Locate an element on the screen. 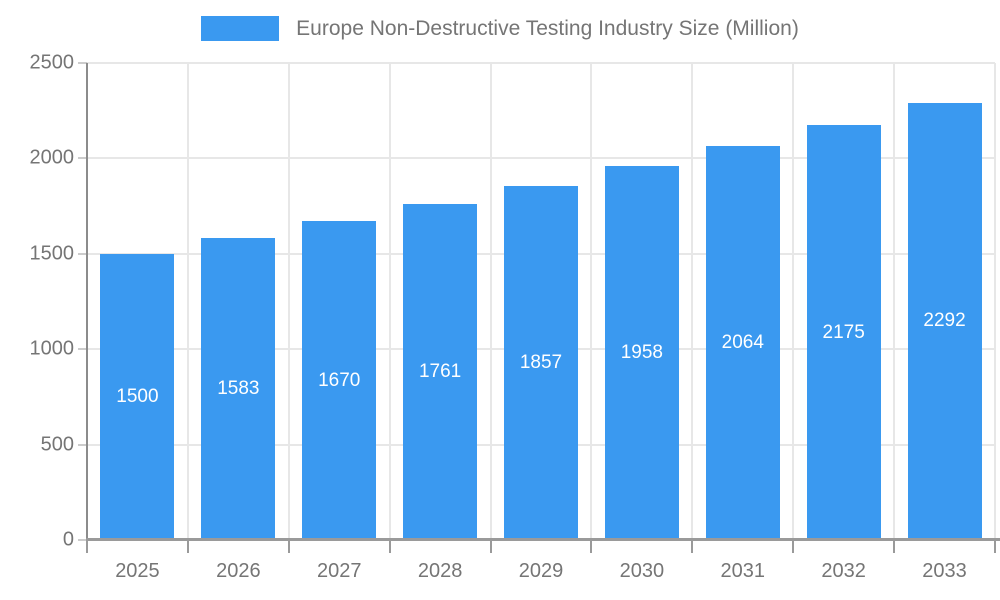 This screenshot has width=1000, height=600. x-axis-label: 2031 is located at coordinates (743, 571).